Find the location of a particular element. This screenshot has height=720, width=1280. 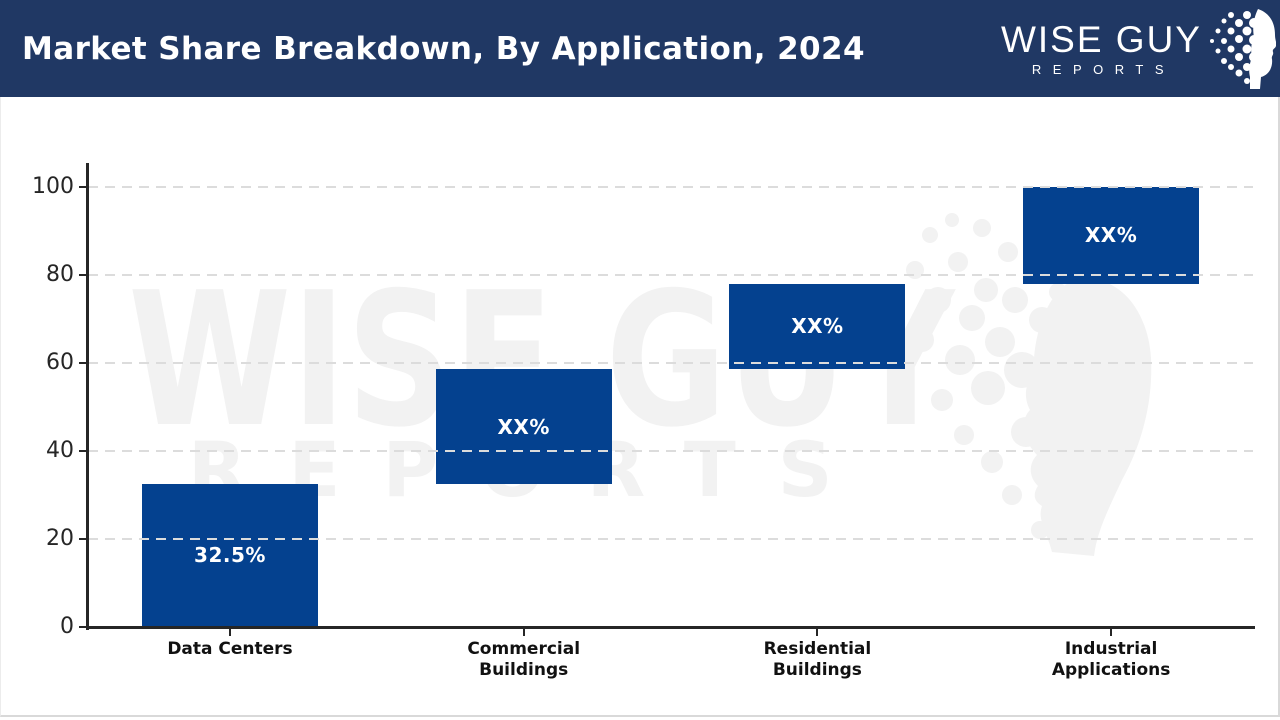

x-axis-line is located at coordinates (670, 627).